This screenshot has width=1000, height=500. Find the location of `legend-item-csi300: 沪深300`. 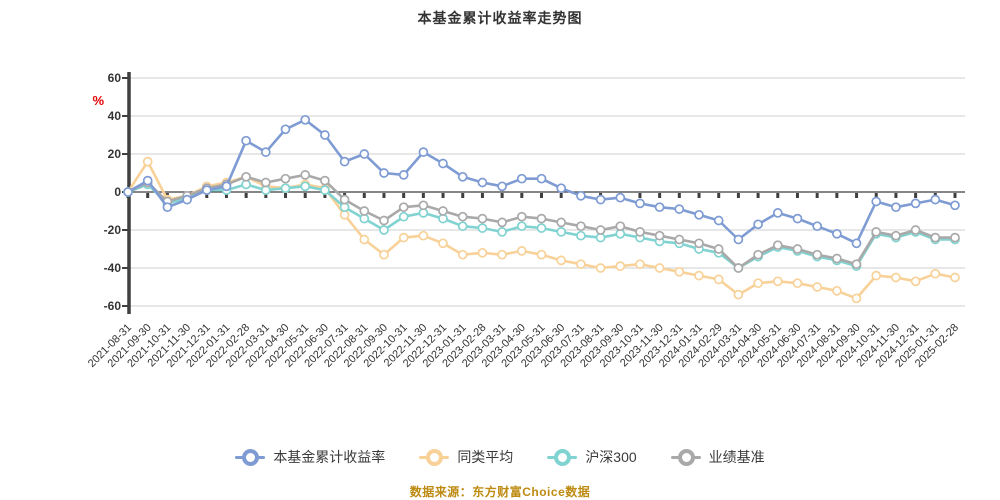

legend-item-csi300: 沪深300 is located at coordinates (592, 457).